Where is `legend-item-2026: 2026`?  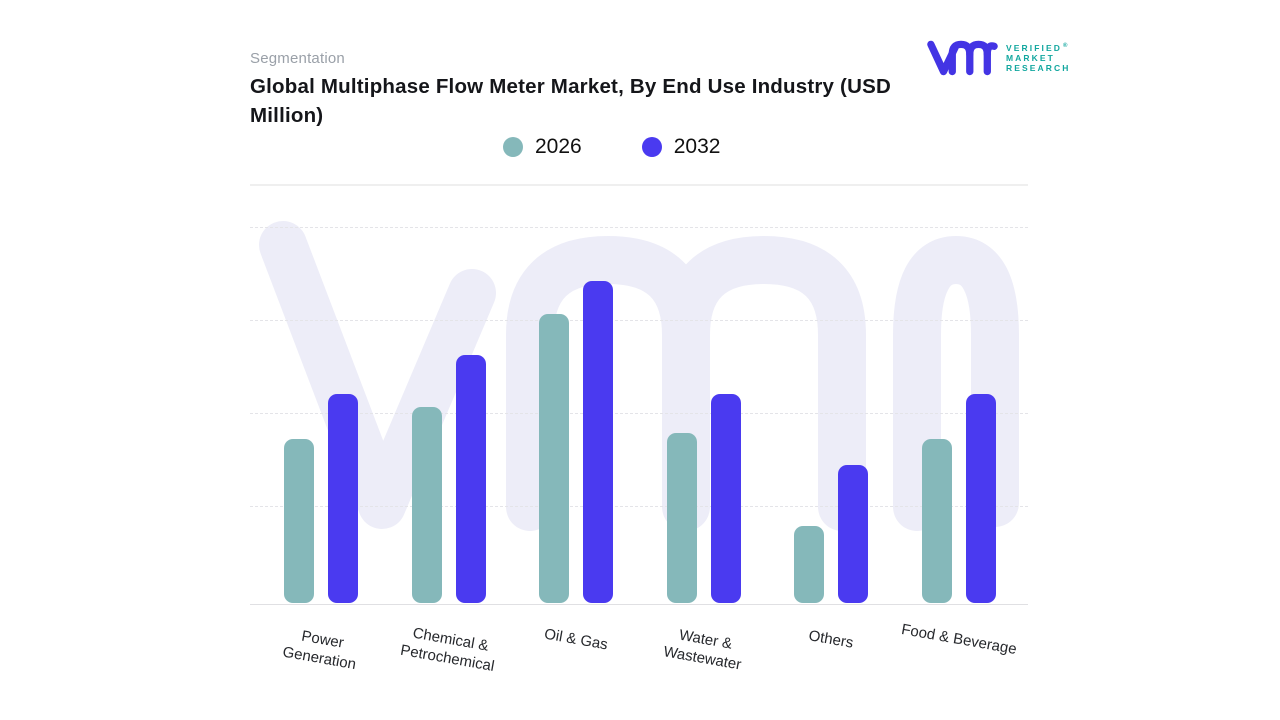 legend-item-2026: 2026 is located at coordinates (542, 147).